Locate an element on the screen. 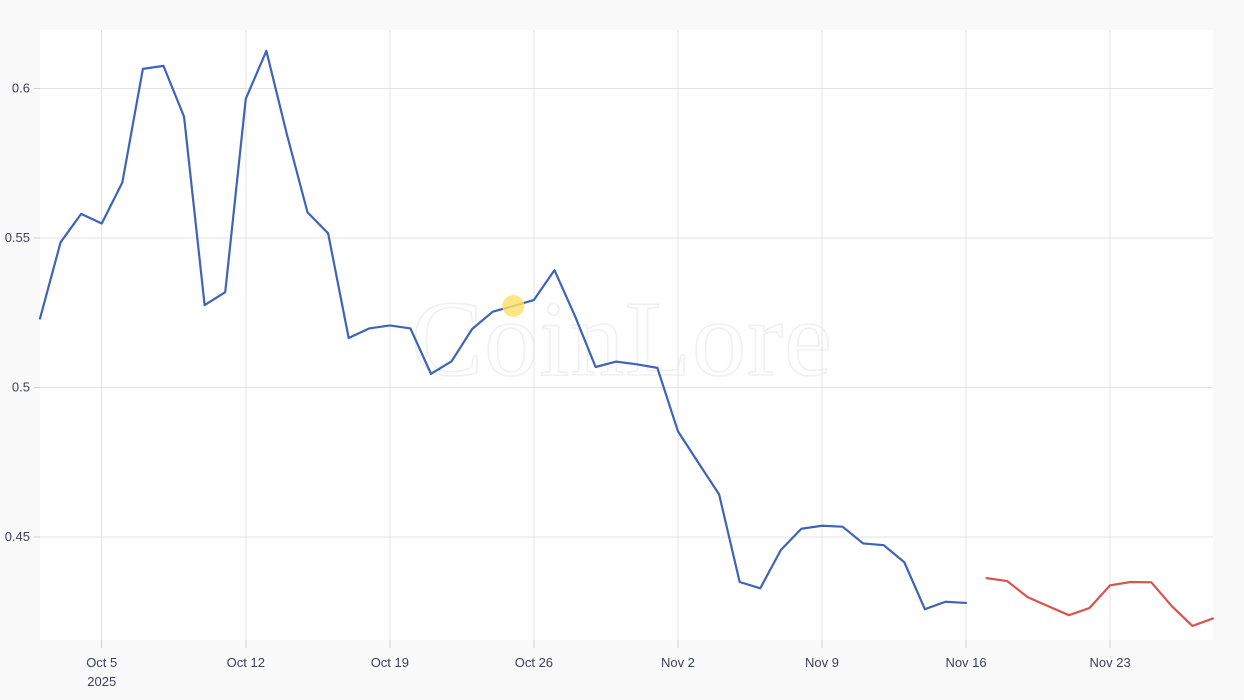 The width and height of the screenshot is (1244, 700). x-axis-tick-label: Oct 12 is located at coordinates (246, 662).